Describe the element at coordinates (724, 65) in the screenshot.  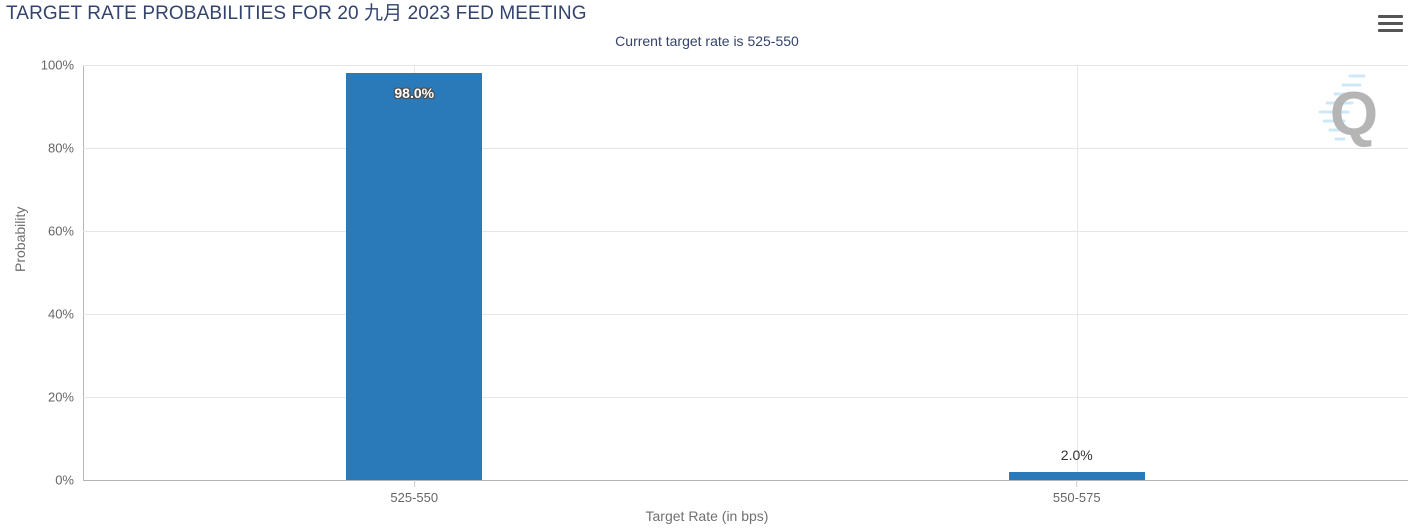
I see `y-gridline: 100%` at that location.